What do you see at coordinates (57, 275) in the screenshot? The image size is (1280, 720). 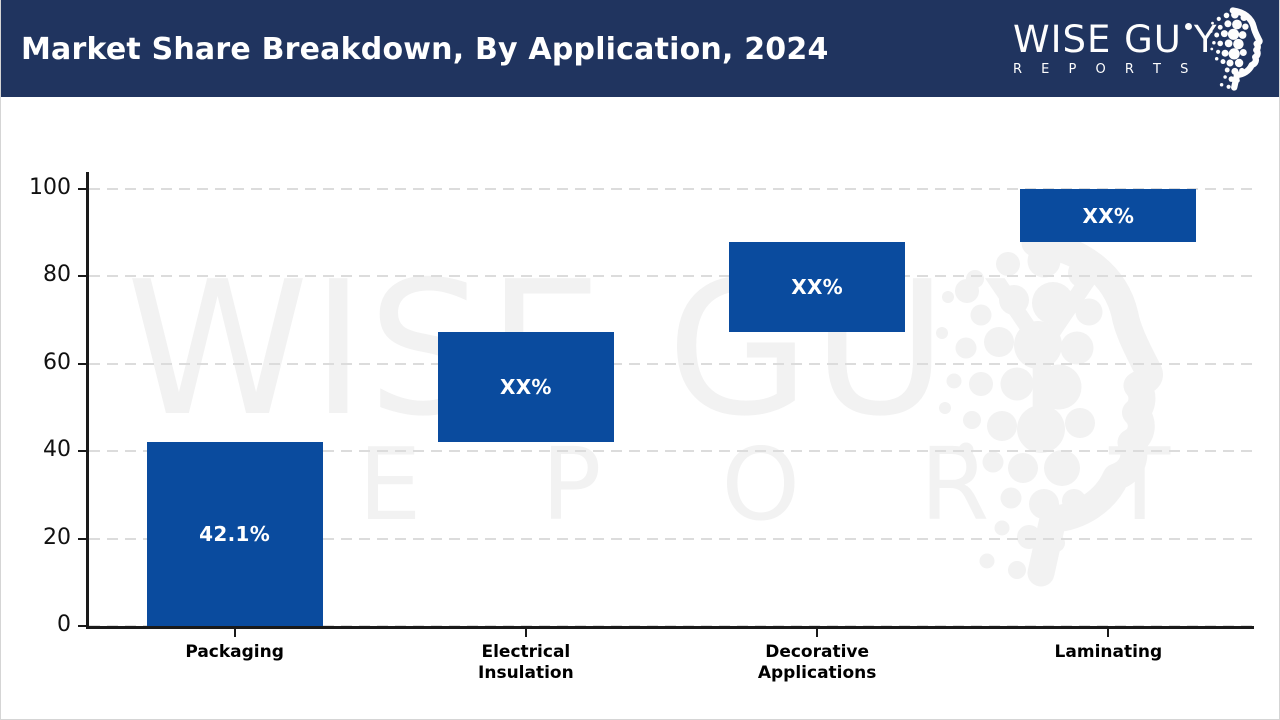 I see `y-tick-label: 80` at bounding box center [57, 275].